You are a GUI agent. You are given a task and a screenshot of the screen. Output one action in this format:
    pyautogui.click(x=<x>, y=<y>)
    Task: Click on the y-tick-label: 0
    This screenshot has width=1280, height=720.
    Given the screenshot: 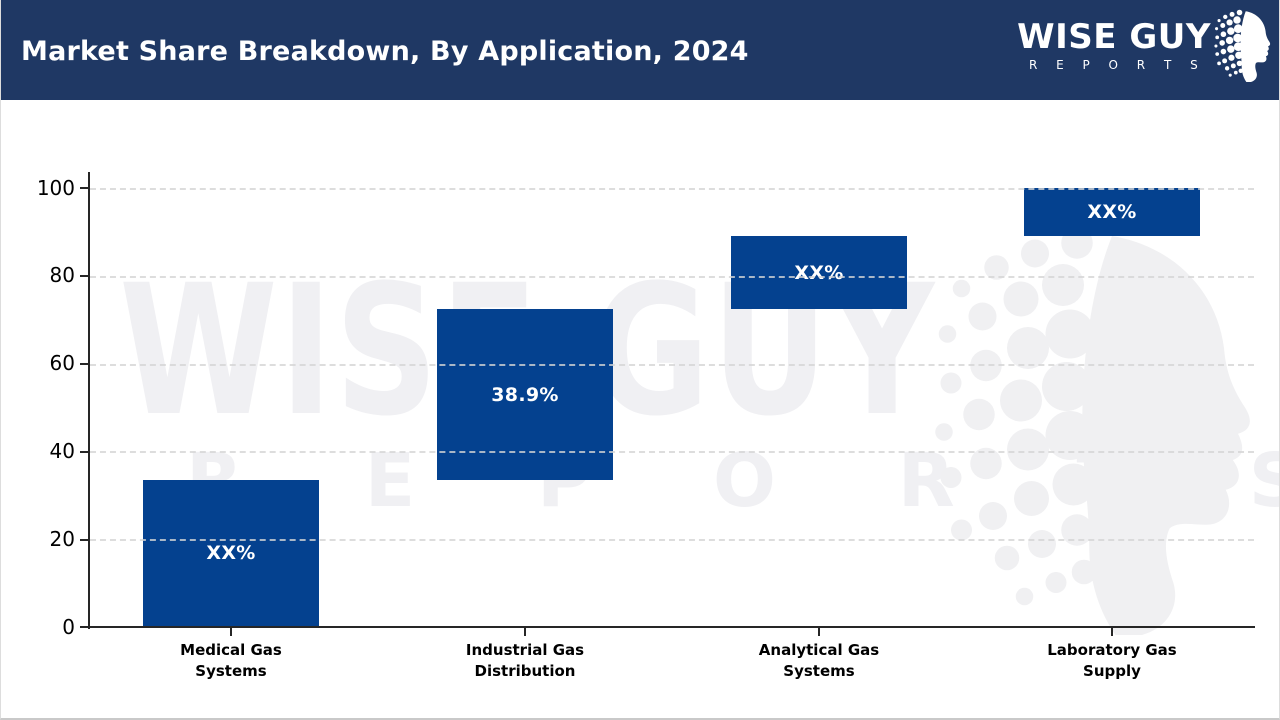 What is the action you would take?
    pyautogui.click(x=68, y=627)
    